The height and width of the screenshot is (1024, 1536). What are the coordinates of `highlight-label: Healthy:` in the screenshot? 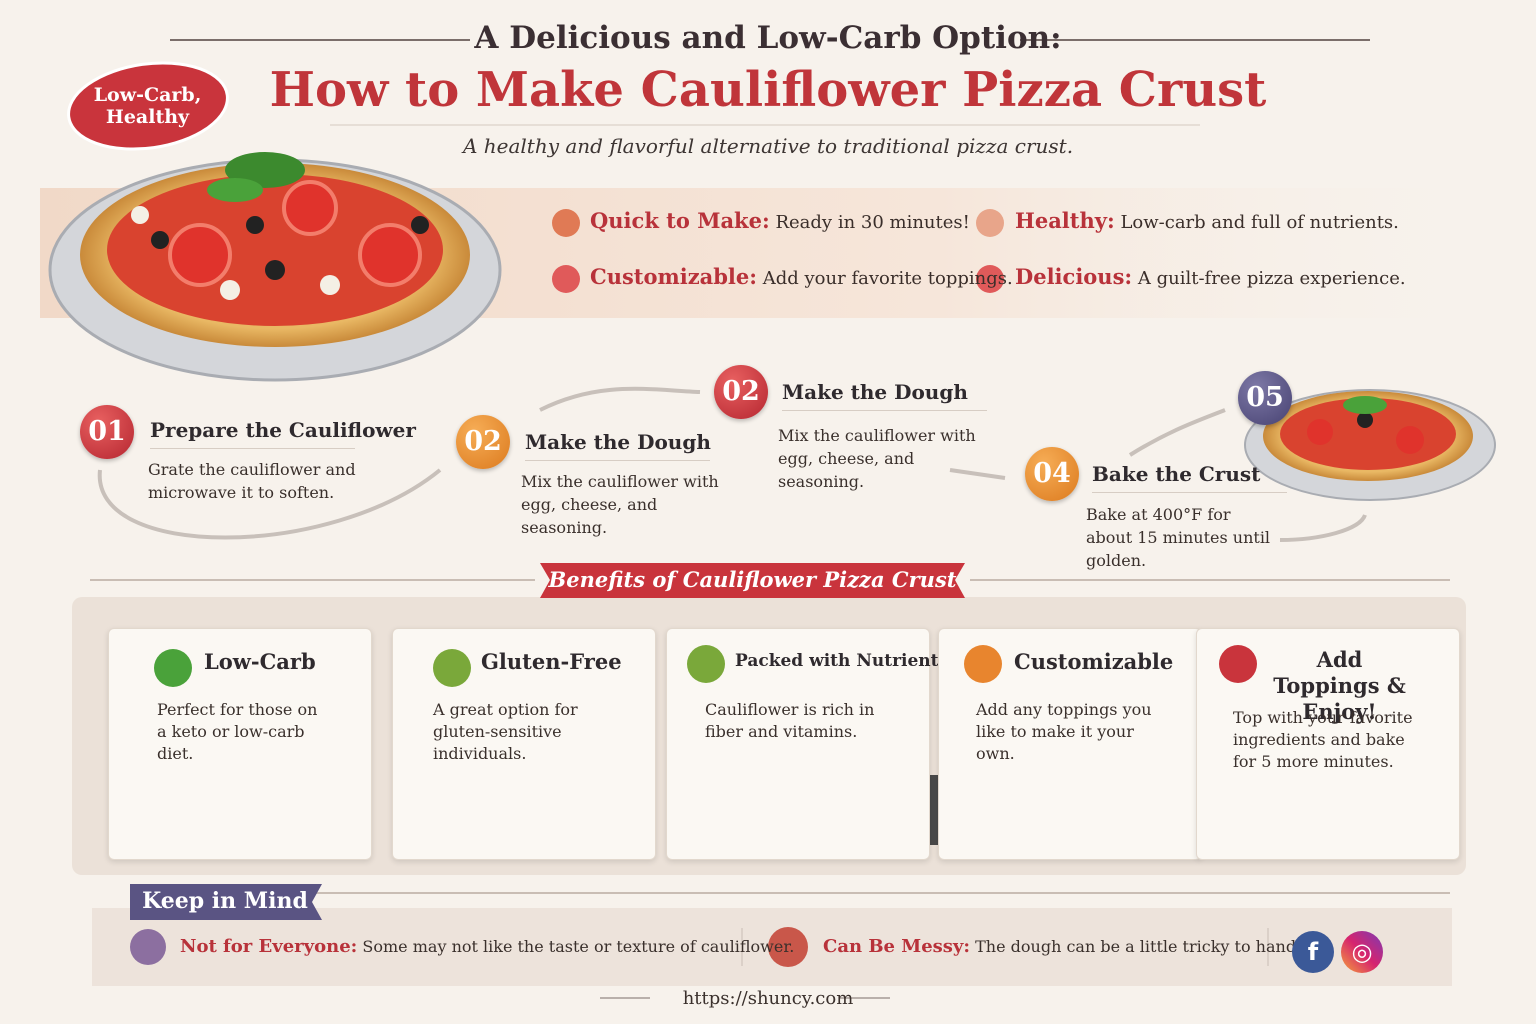 It's located at (1065, 220).